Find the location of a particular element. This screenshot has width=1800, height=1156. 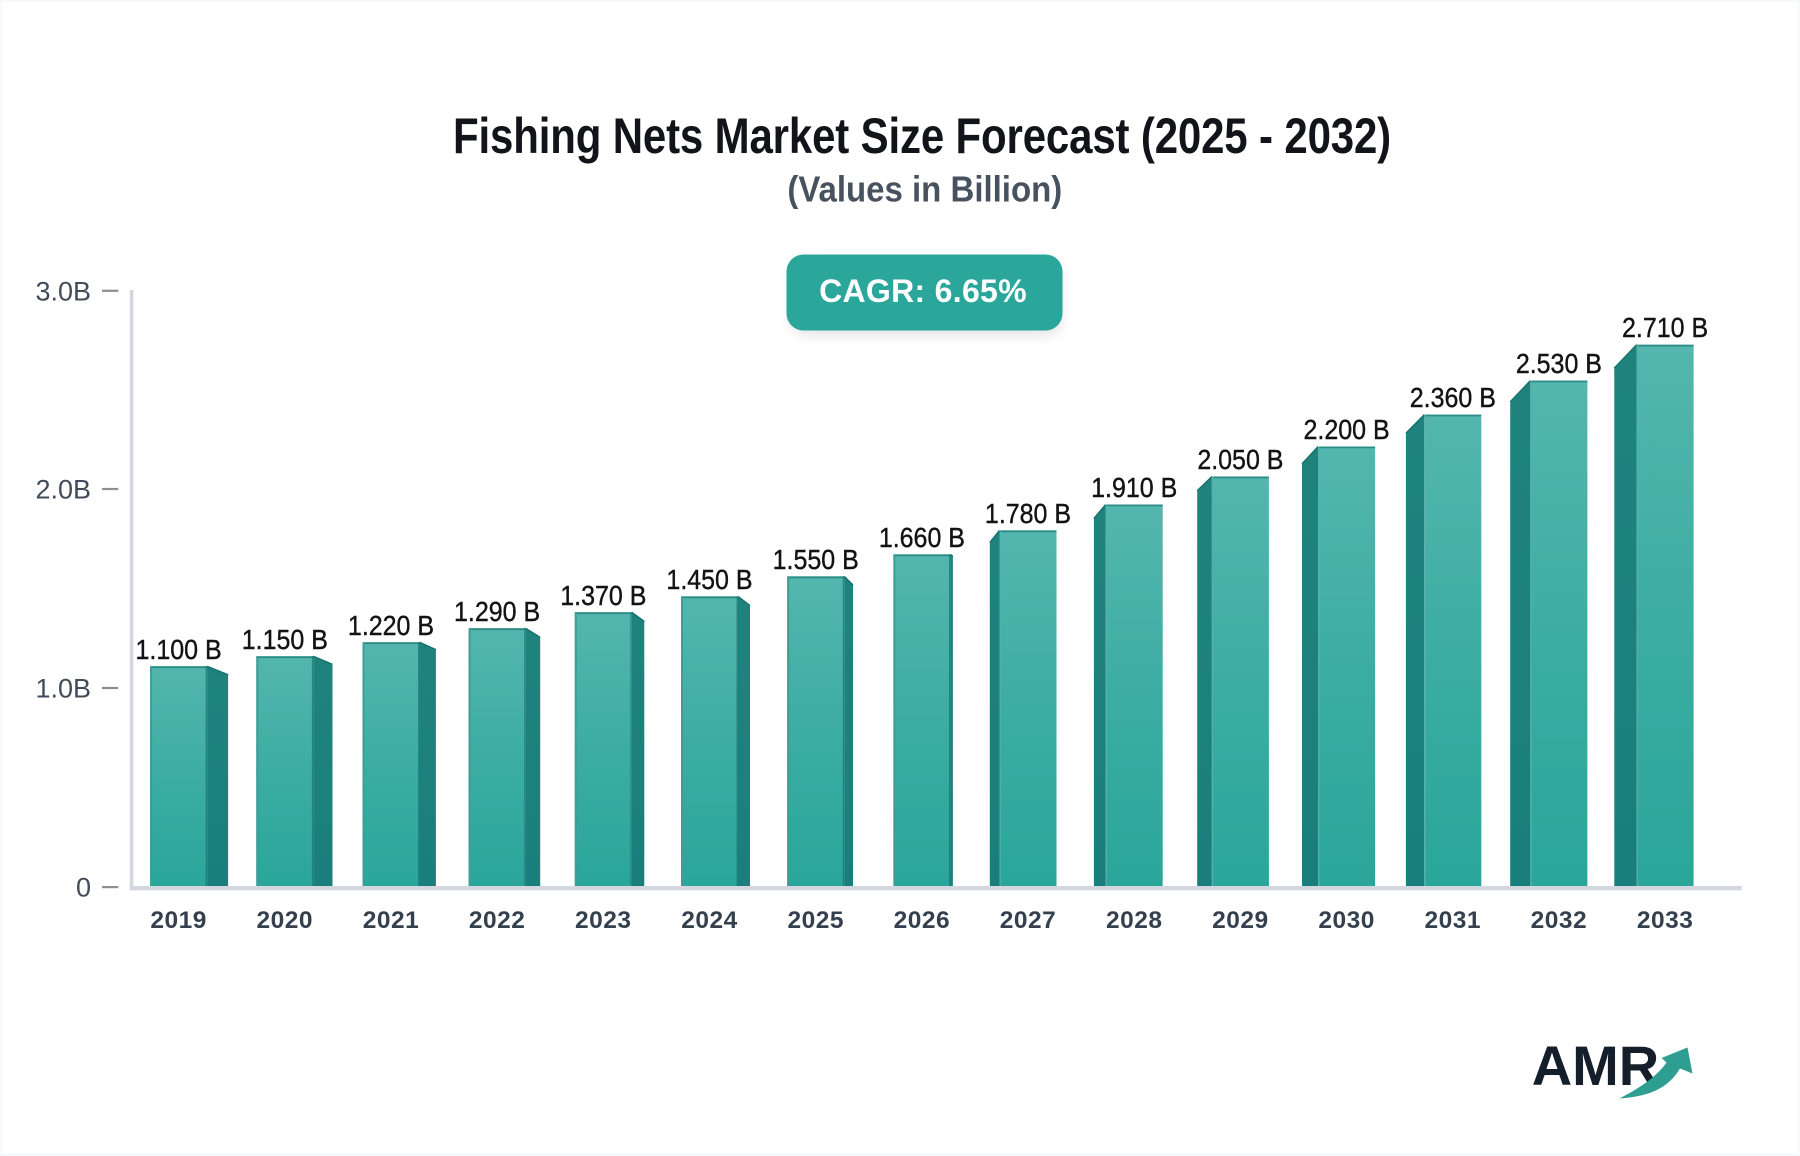

svg-text: CAGR: 6.65% is located at coordinates (923, 291).